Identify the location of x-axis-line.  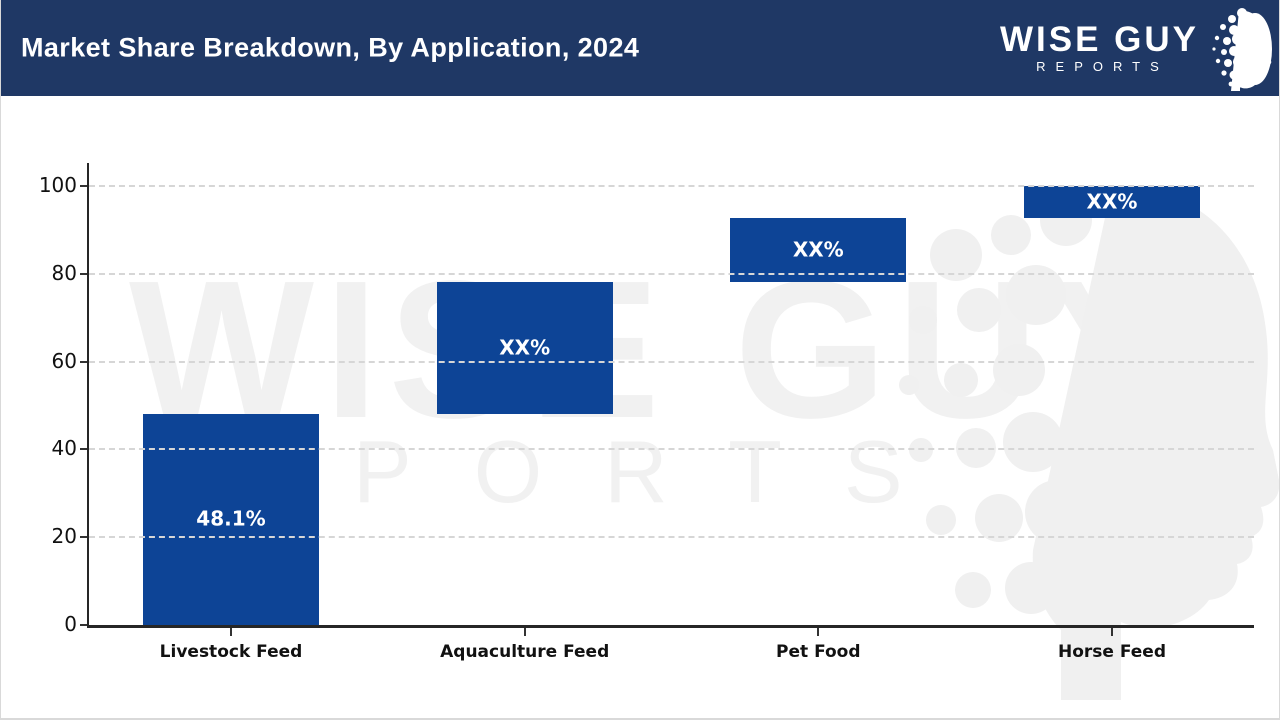
(670, 626).